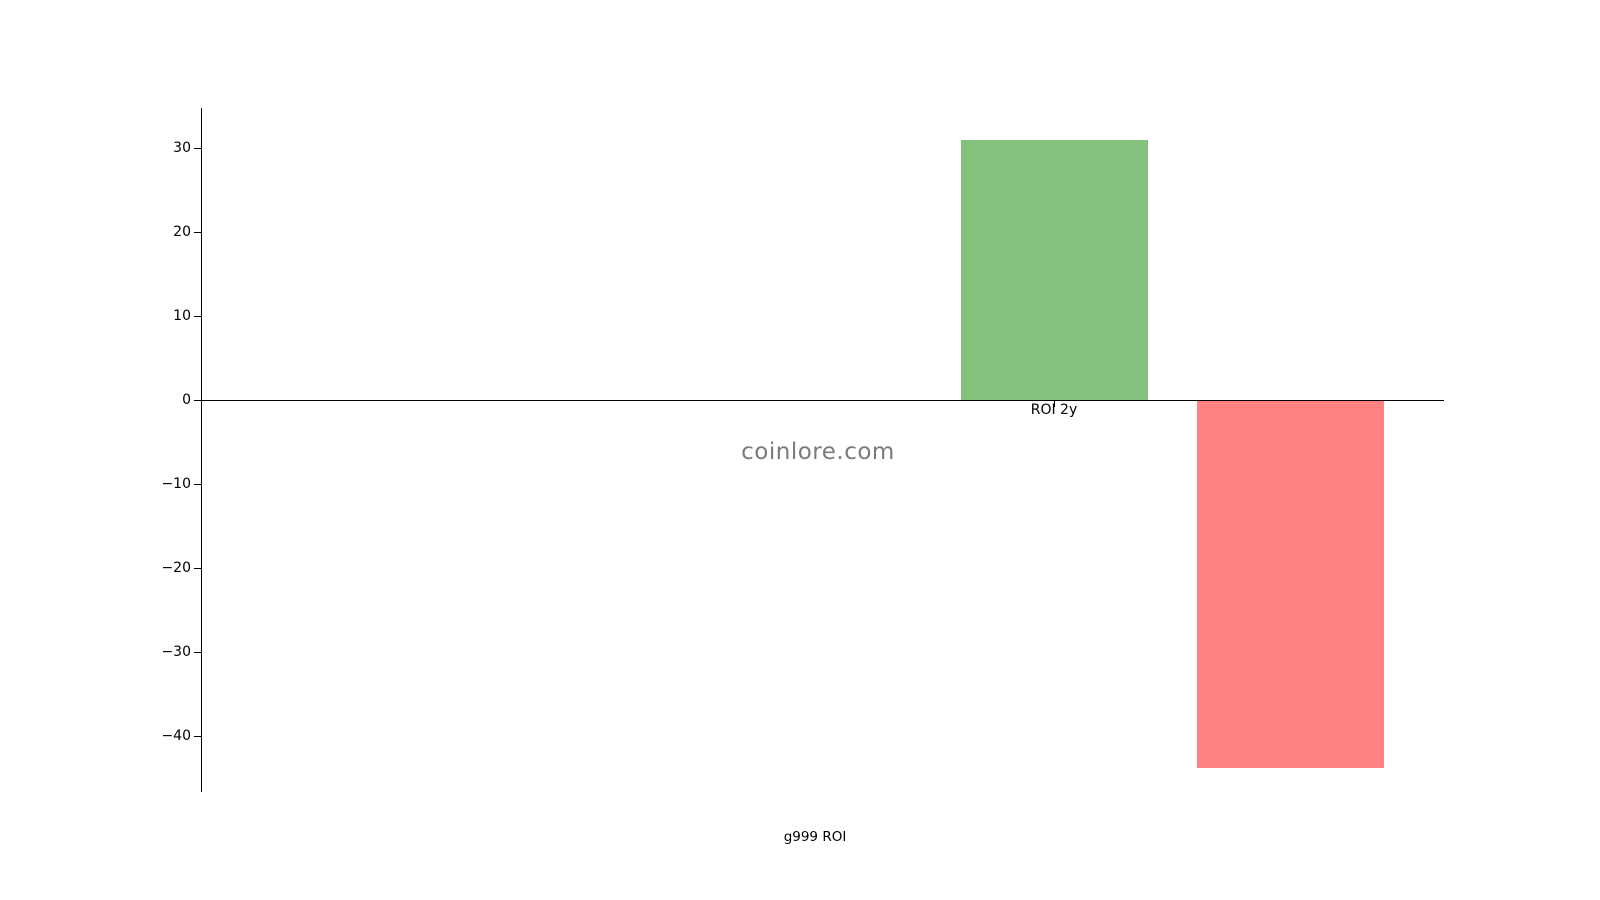  Describe the element at coordinates (822, 400) in the screenshot. I see `x-axis-zero-line` at that location.